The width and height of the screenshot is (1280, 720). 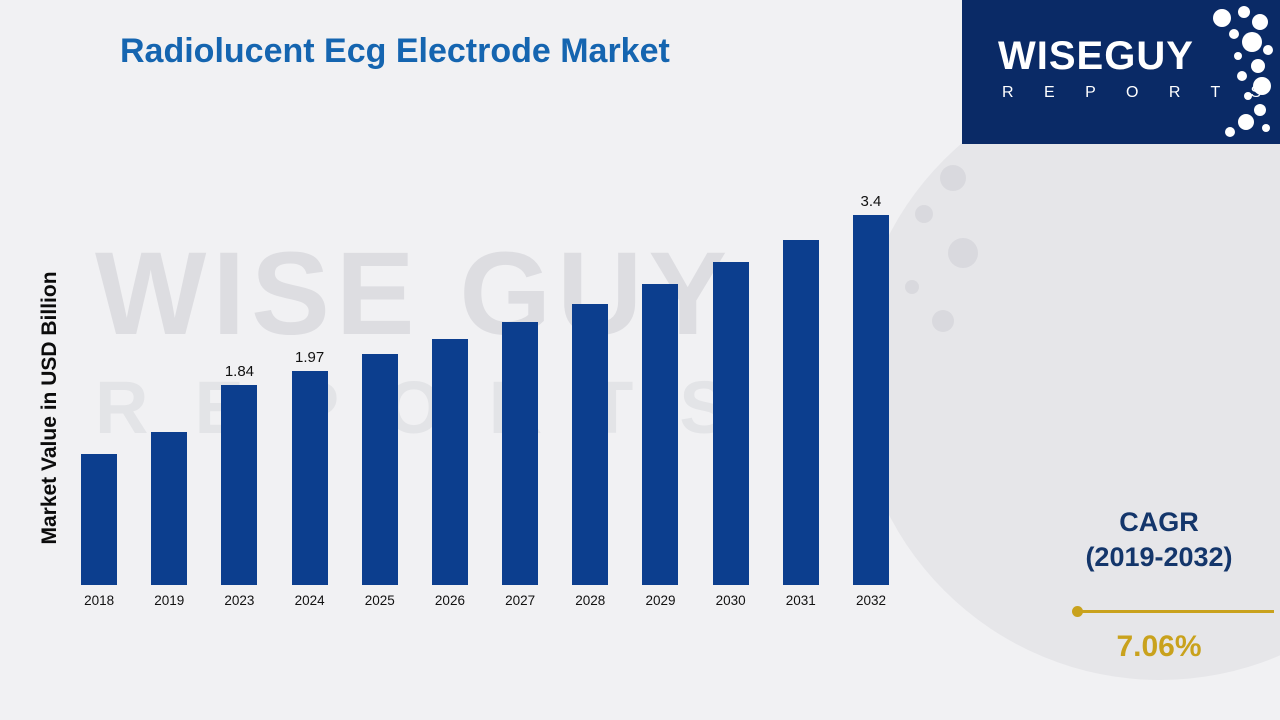 I want to click on cagr-value: 7.06%, so click(x=1159, y=646).